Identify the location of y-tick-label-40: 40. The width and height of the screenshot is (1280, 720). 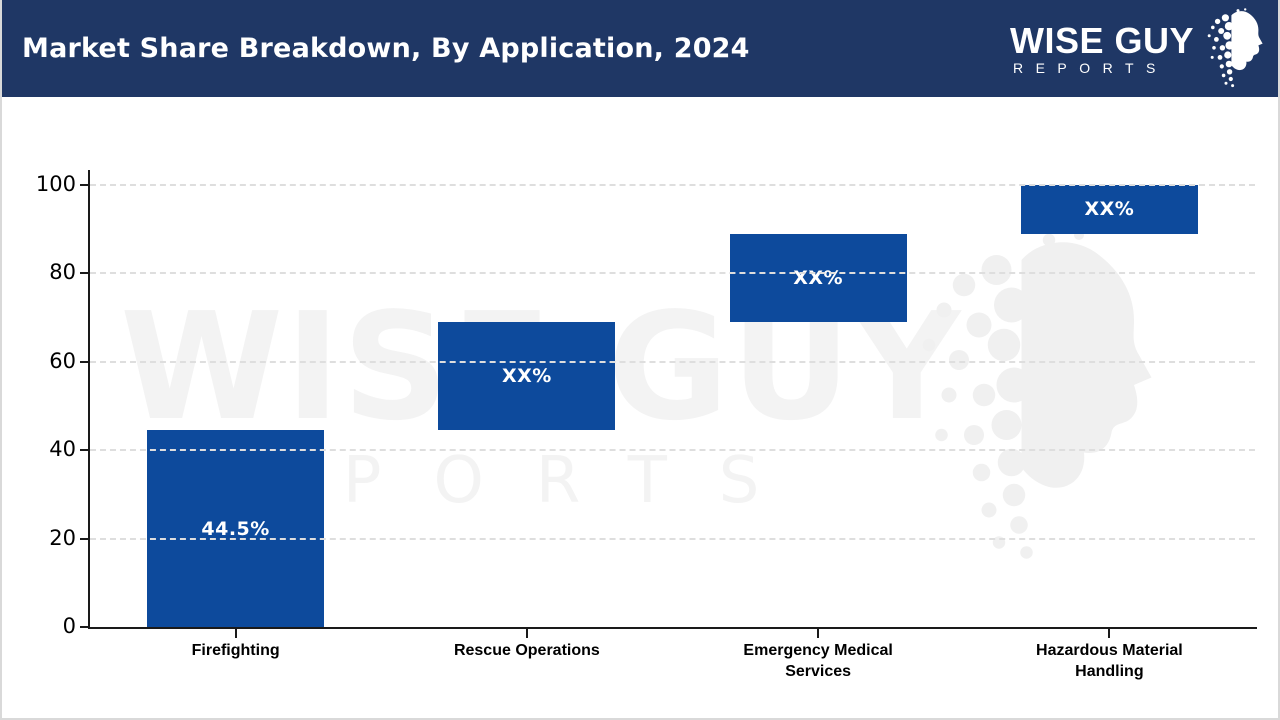
(62, 449).